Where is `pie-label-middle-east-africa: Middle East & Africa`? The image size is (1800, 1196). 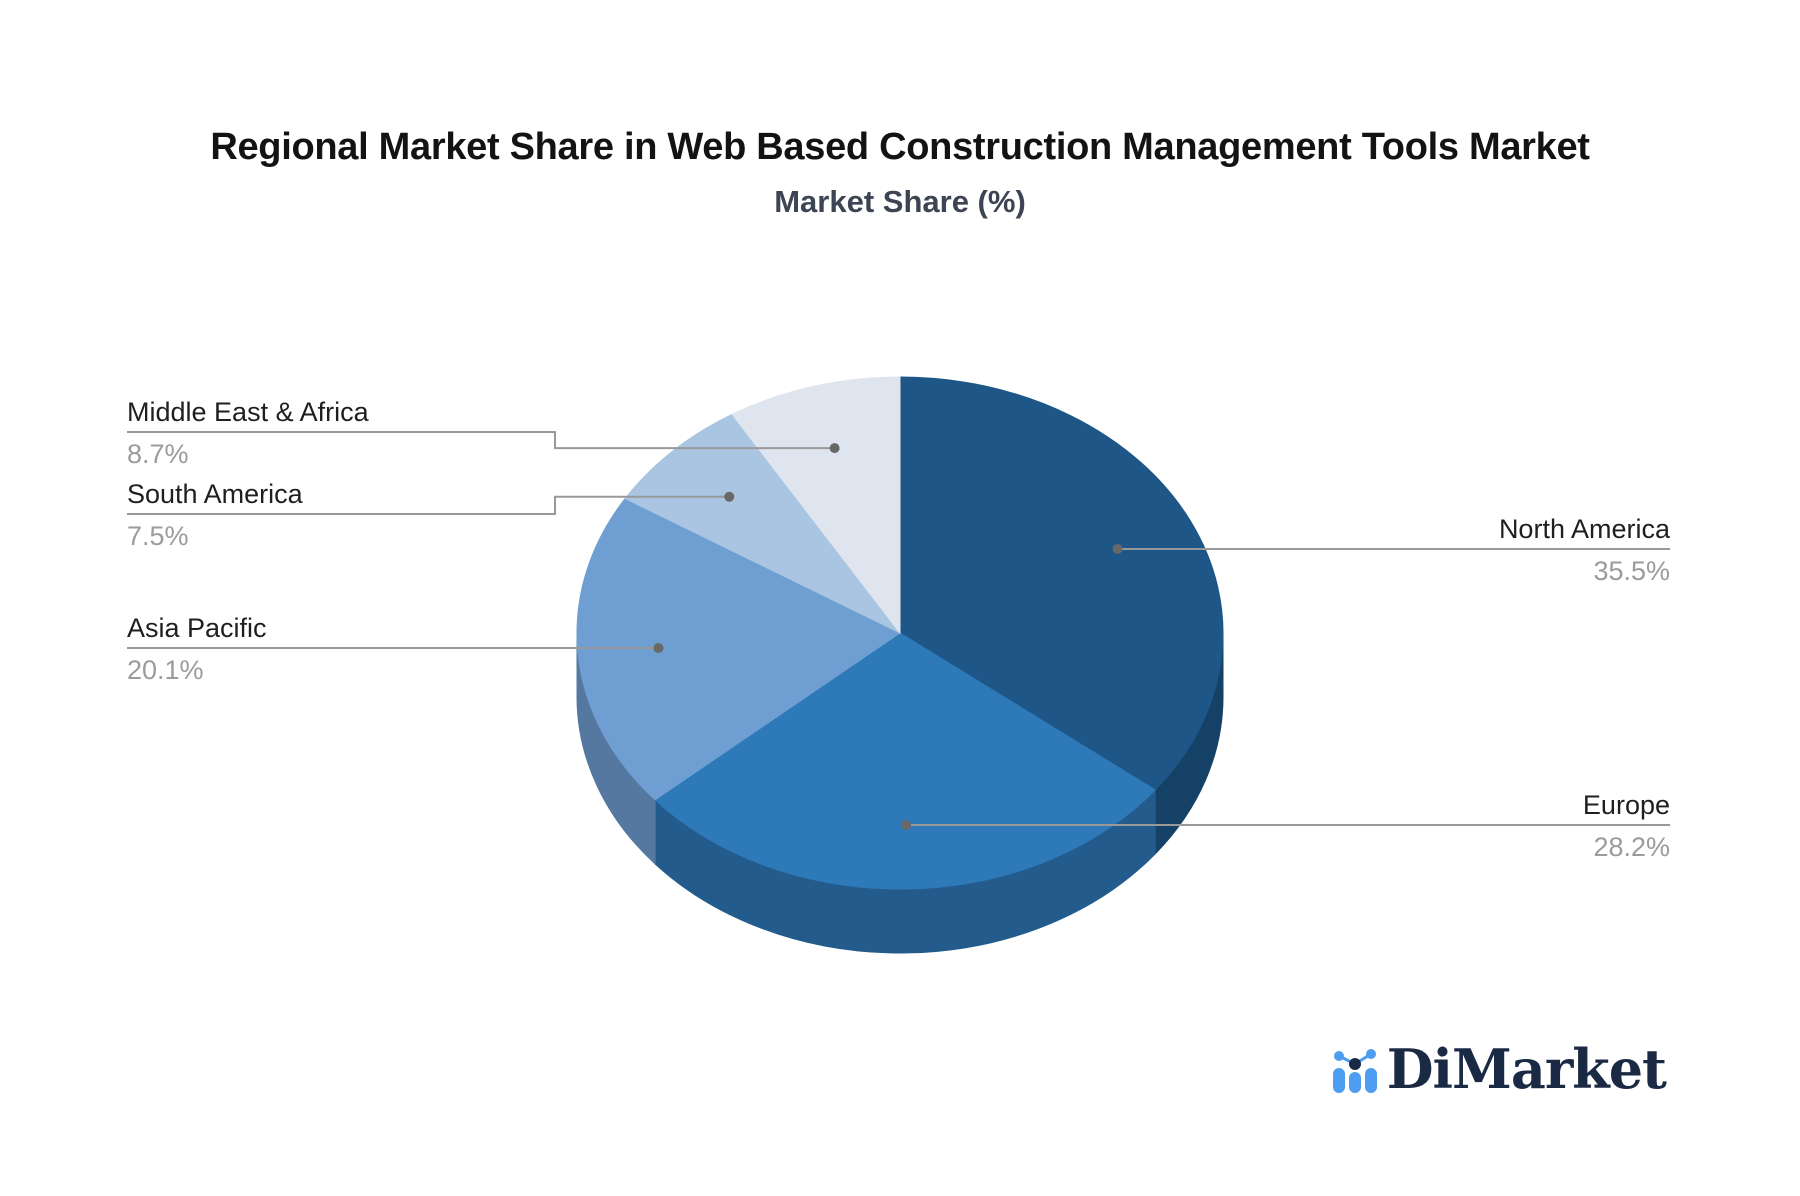 pie-label-middle-east-africa: Middle East & Africa is located at coordinates (248, 412).